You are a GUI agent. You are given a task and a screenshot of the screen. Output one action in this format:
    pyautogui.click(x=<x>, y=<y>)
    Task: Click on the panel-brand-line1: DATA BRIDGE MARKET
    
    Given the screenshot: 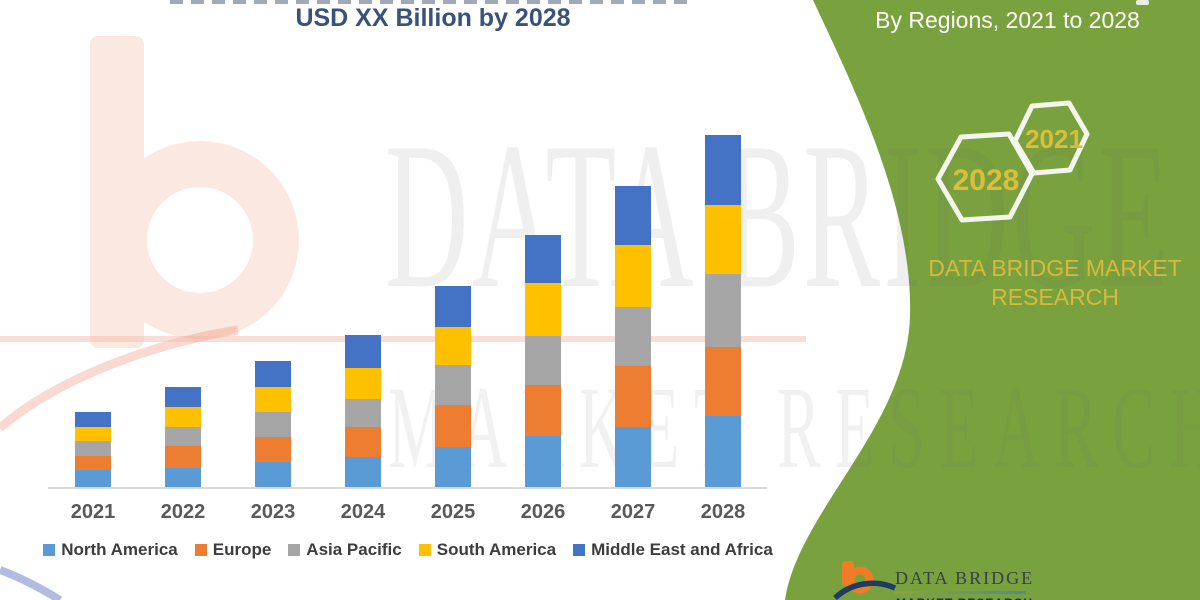 What is the action you would take?
    pyautogui.click(x=1055, y=268)
    